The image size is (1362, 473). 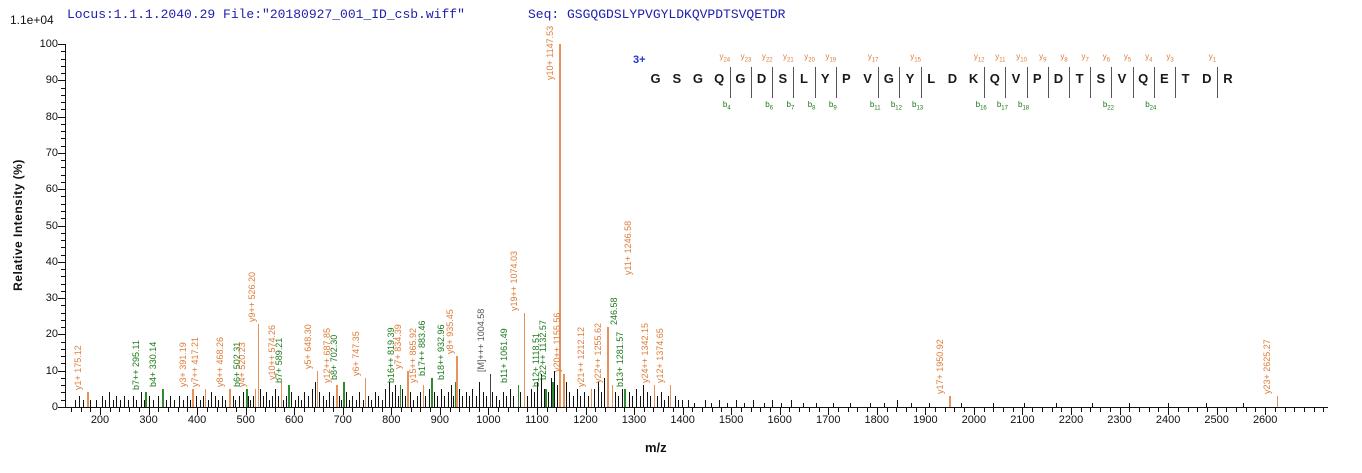 What do you see at coordinates (1265, 420) in the screenshot?
I see `x-tick-label: 2600` at bounding box center [1265, 420].